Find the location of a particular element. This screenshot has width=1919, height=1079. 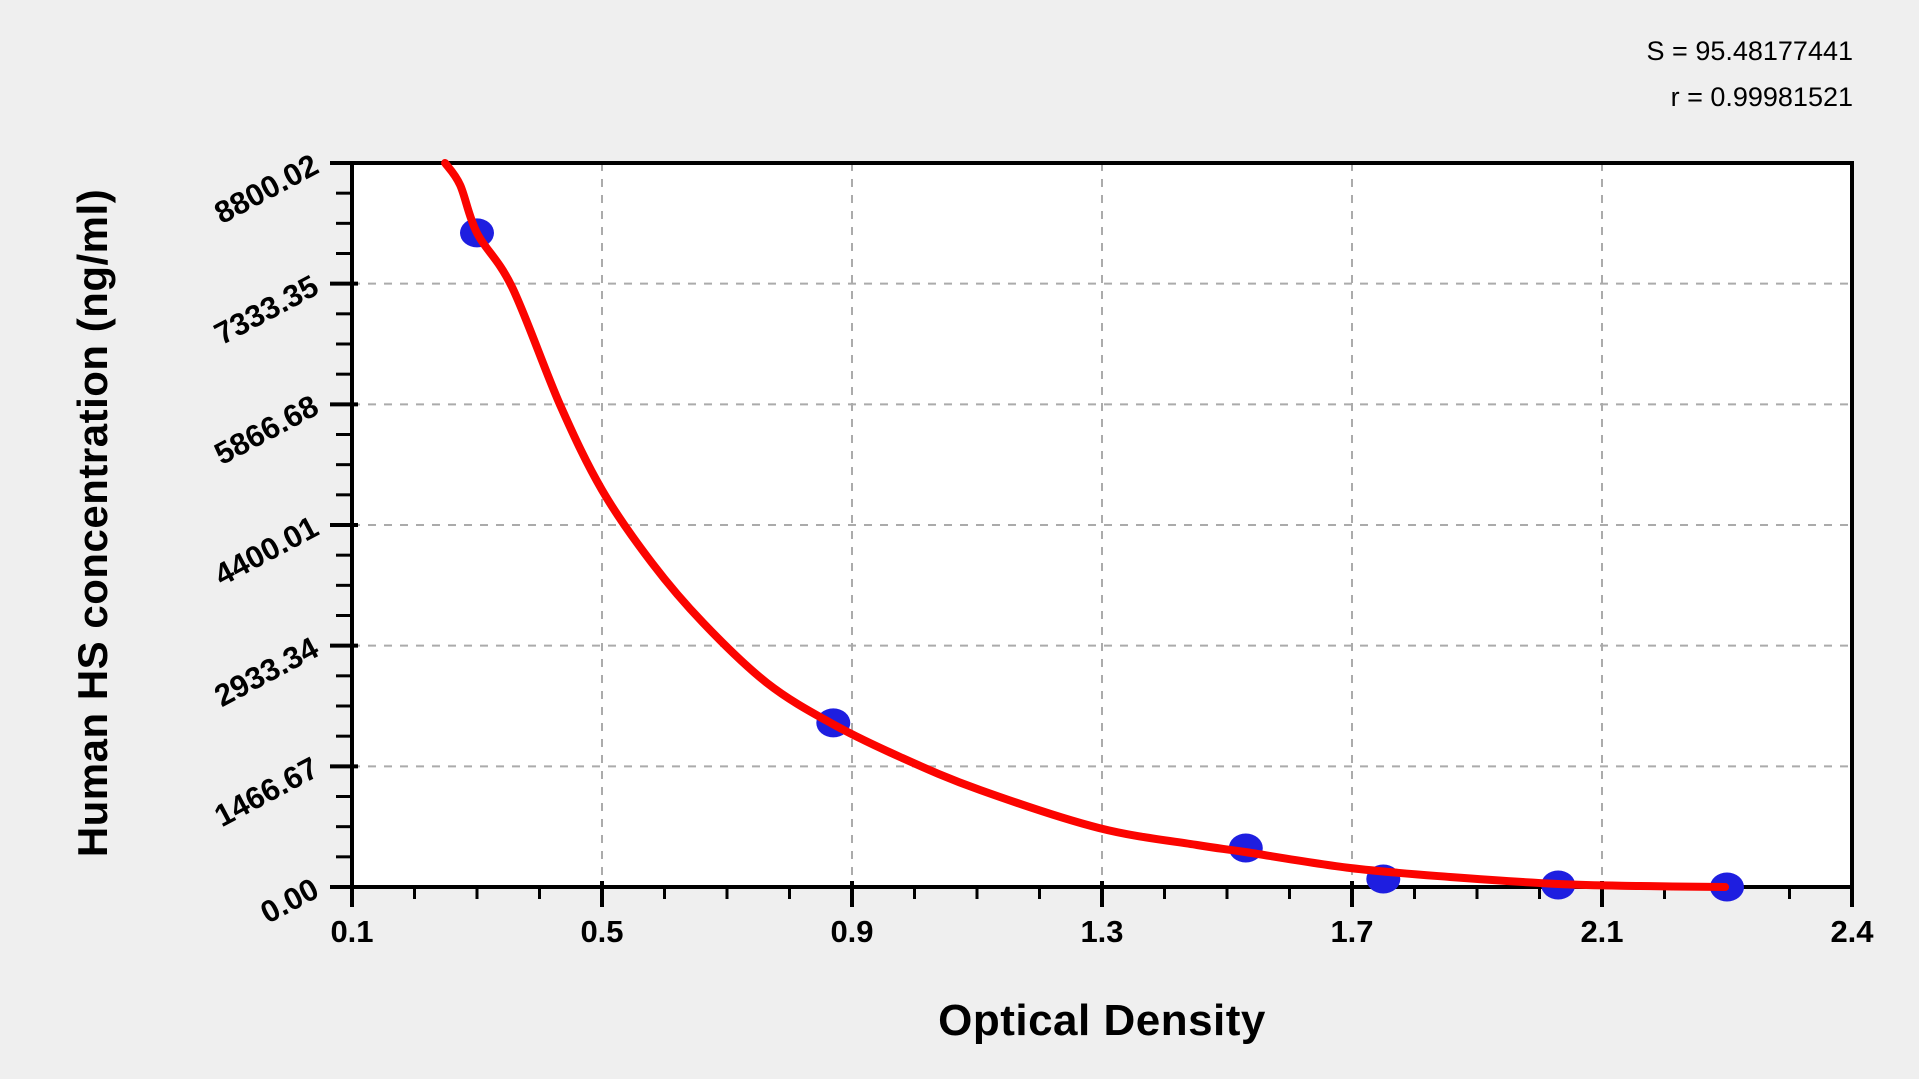

fit-statistic-s: S = 95.48177441 is located at coordinates (1749, 51).